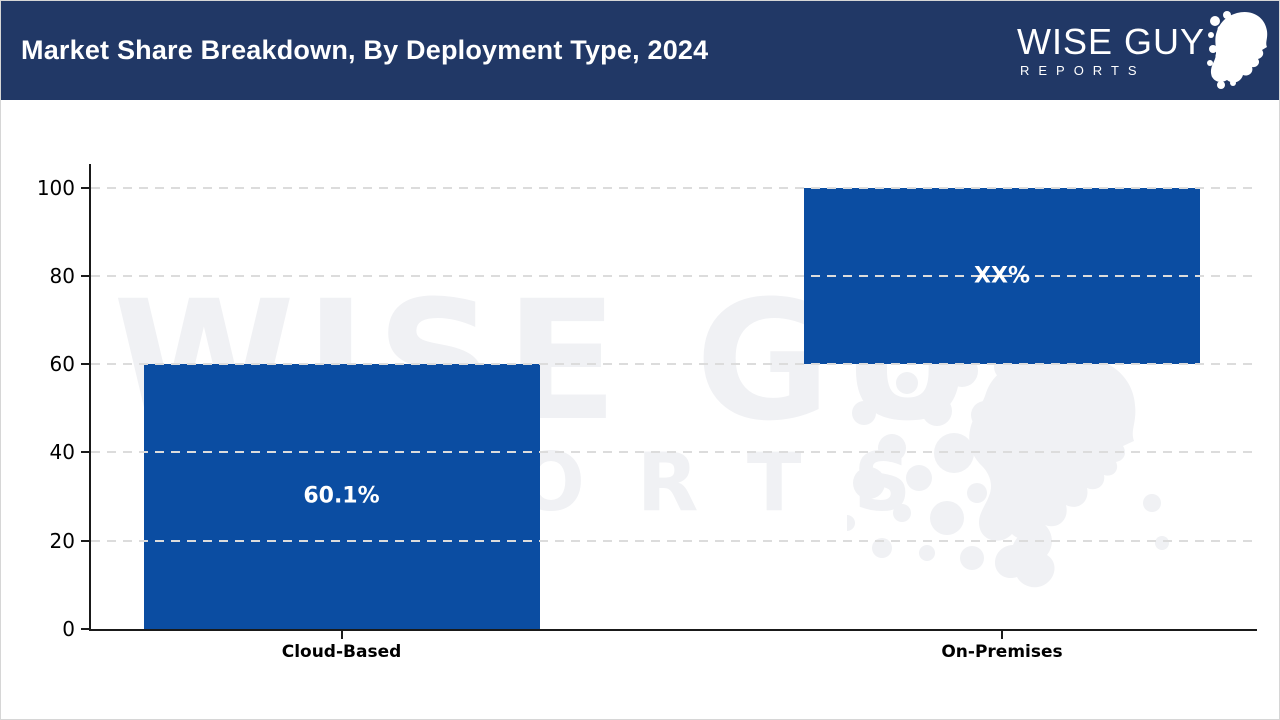  I want to click on bar-value-label: XX%, so click(1002, 276).